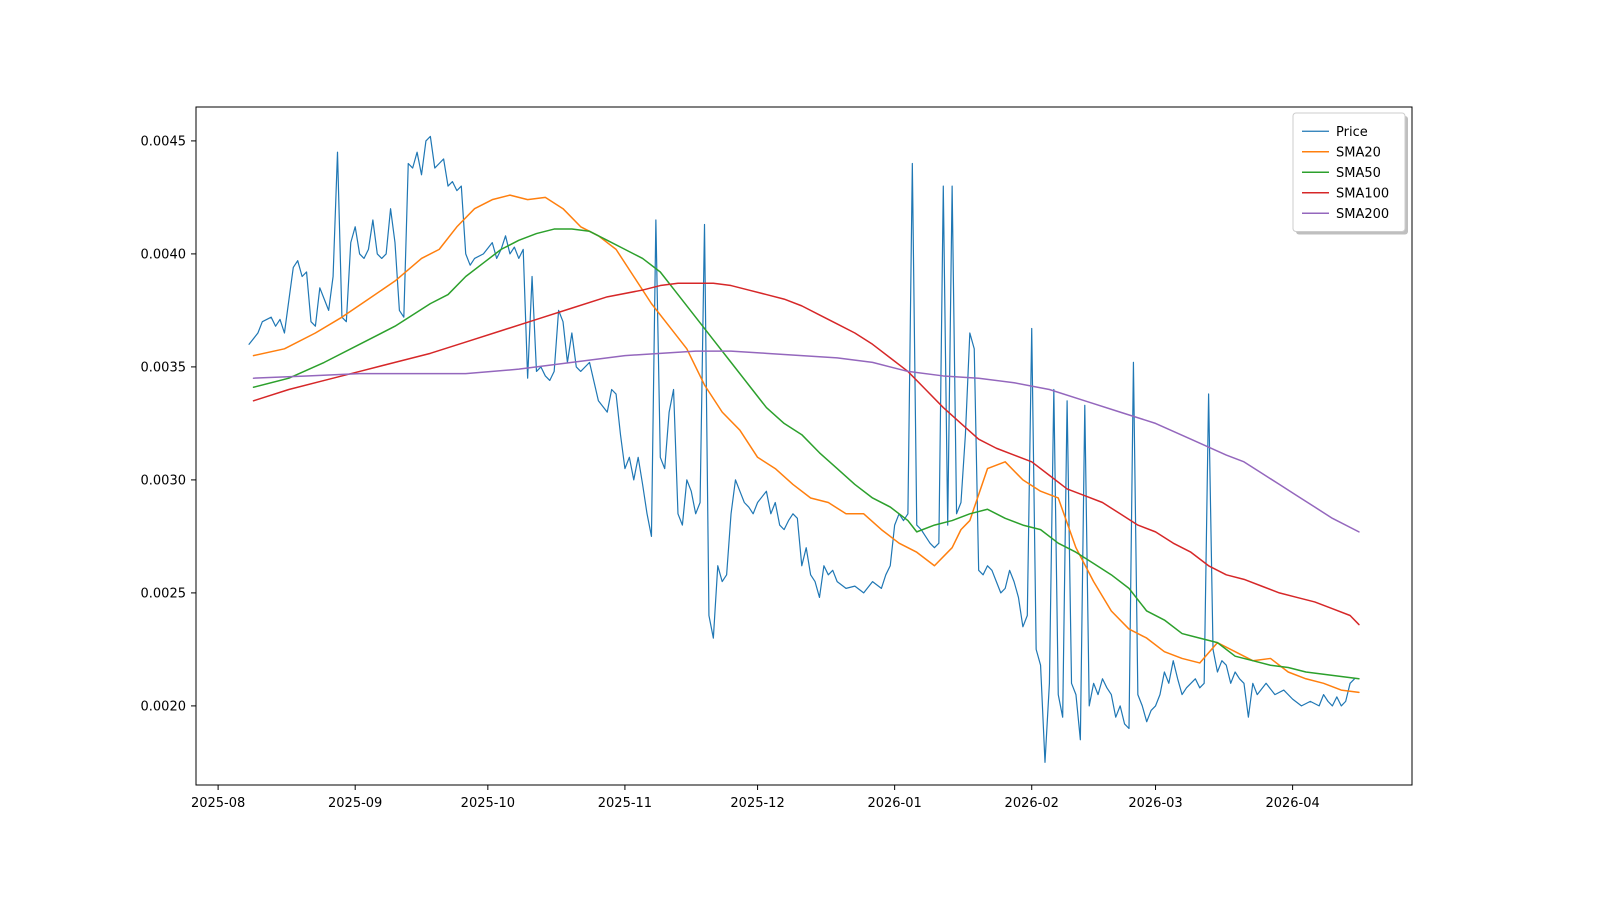 This screenshot has height=900, width=1600. Describe the element at coordinates (625, 803) in the screenshot. I see `x-tick-label: 2025-11` at that location.